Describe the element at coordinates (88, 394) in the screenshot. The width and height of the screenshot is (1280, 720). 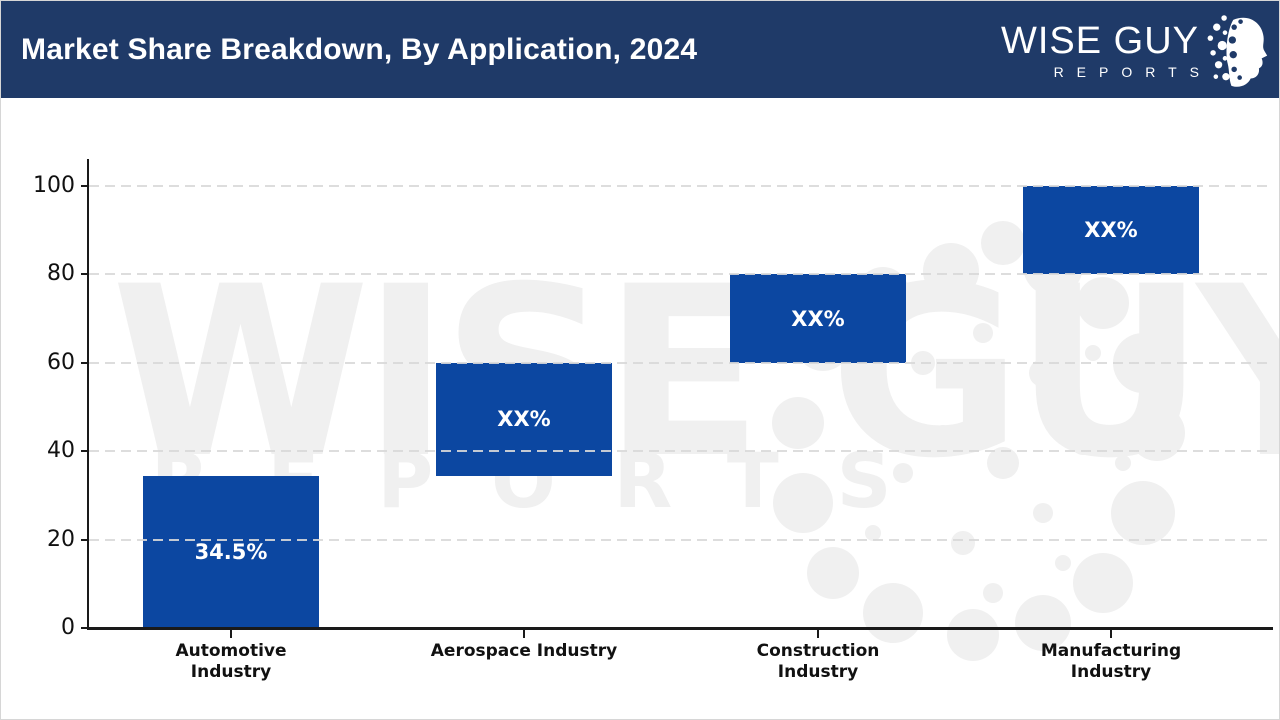
I see `y-axis-line` at that location.